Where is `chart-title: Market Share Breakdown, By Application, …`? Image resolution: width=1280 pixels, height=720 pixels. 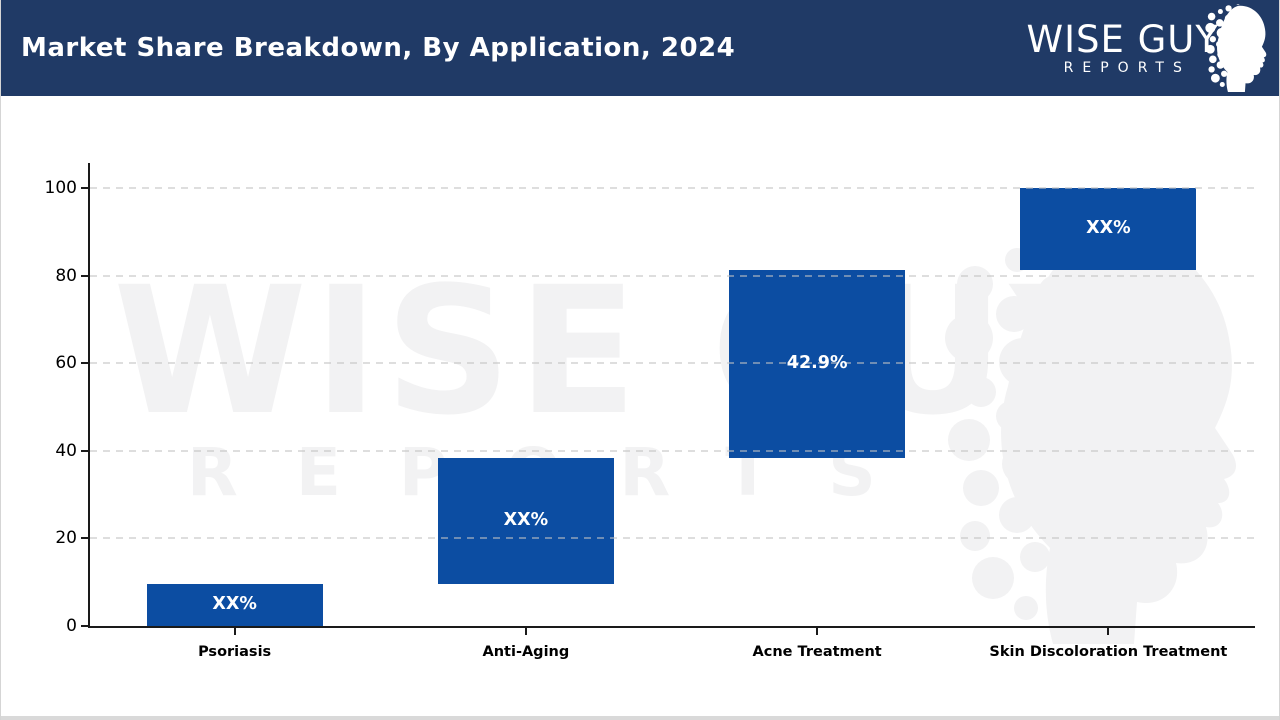
chart-title: Market Share Breakdown, By Application, … is located at coordinates (378, 48).